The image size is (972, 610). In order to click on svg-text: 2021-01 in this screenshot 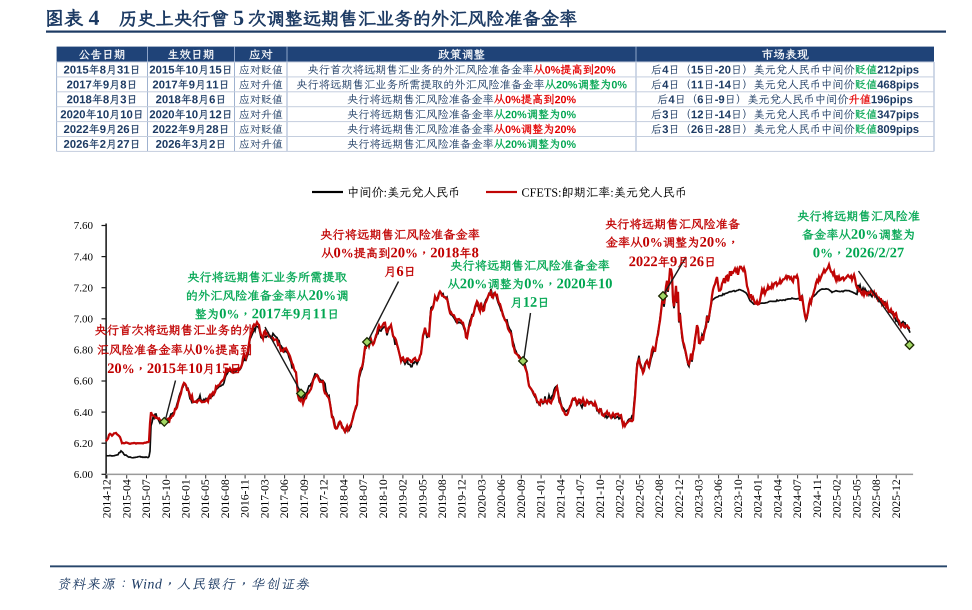, I will do `click(541, 498)`.